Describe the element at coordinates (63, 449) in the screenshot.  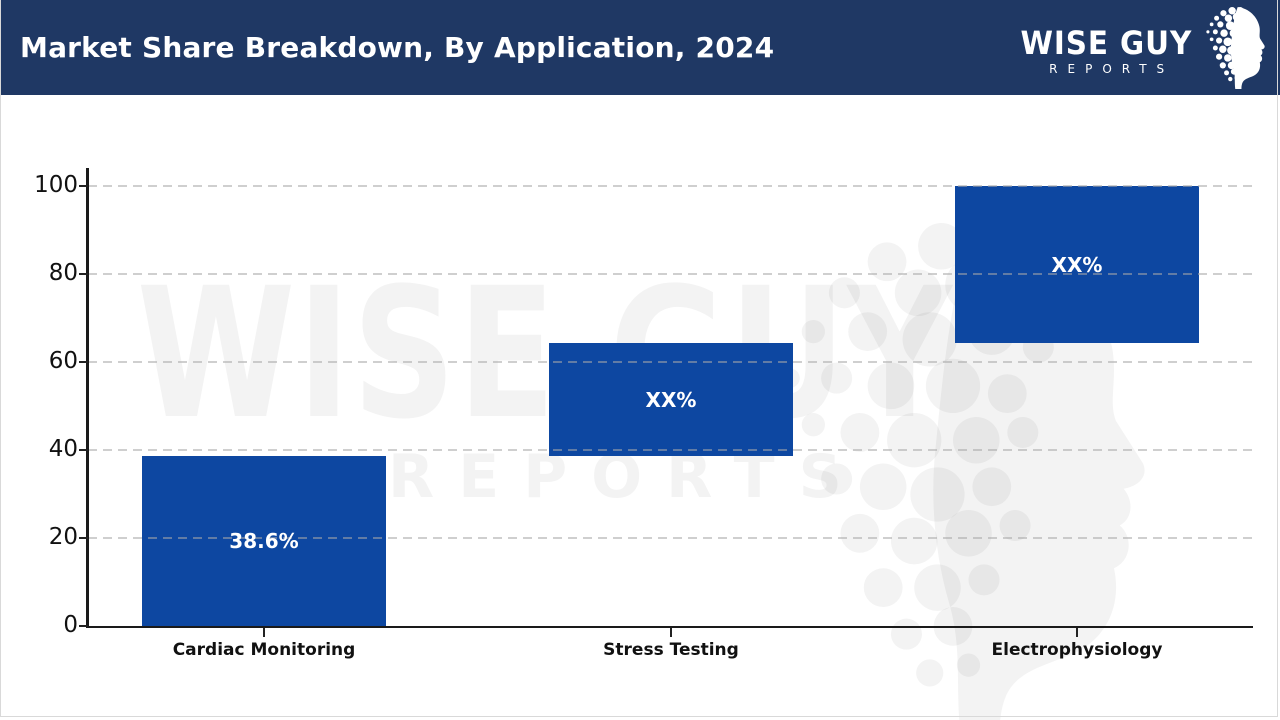
I see `y-tick-label-40: 40` at that location.